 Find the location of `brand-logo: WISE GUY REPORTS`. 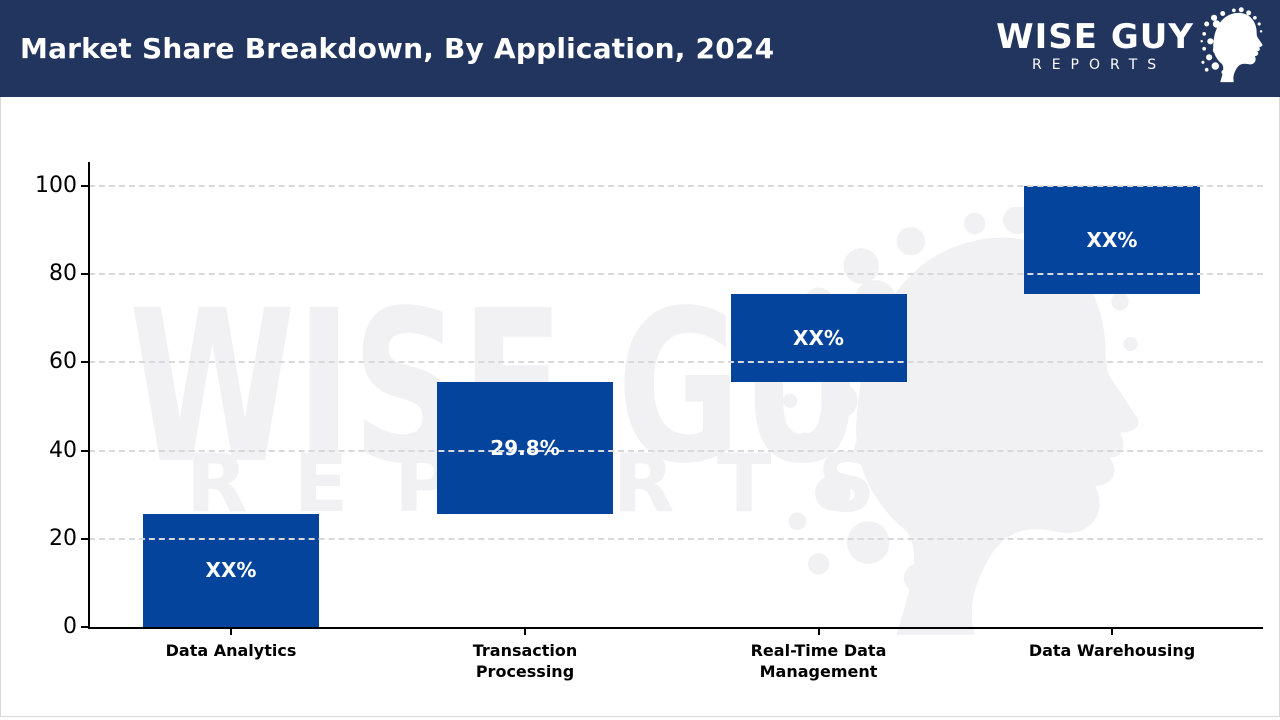

brand-logo: WISE GUY REPORTS is located at coordinates (1131, 45).